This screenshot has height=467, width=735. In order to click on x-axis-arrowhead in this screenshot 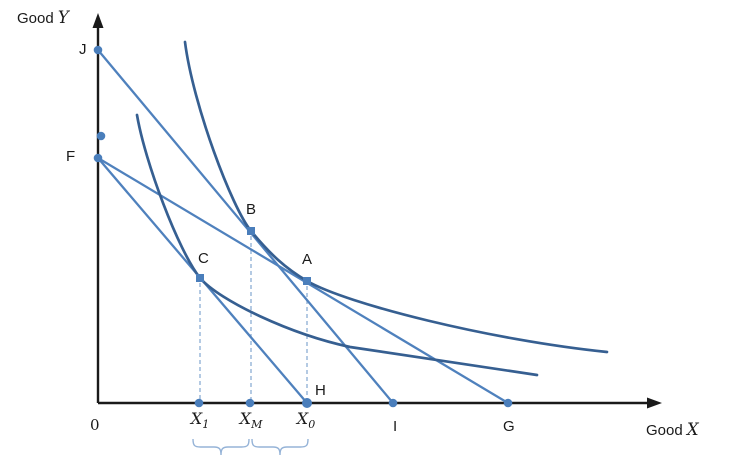, I will do `click(654, 403)`.